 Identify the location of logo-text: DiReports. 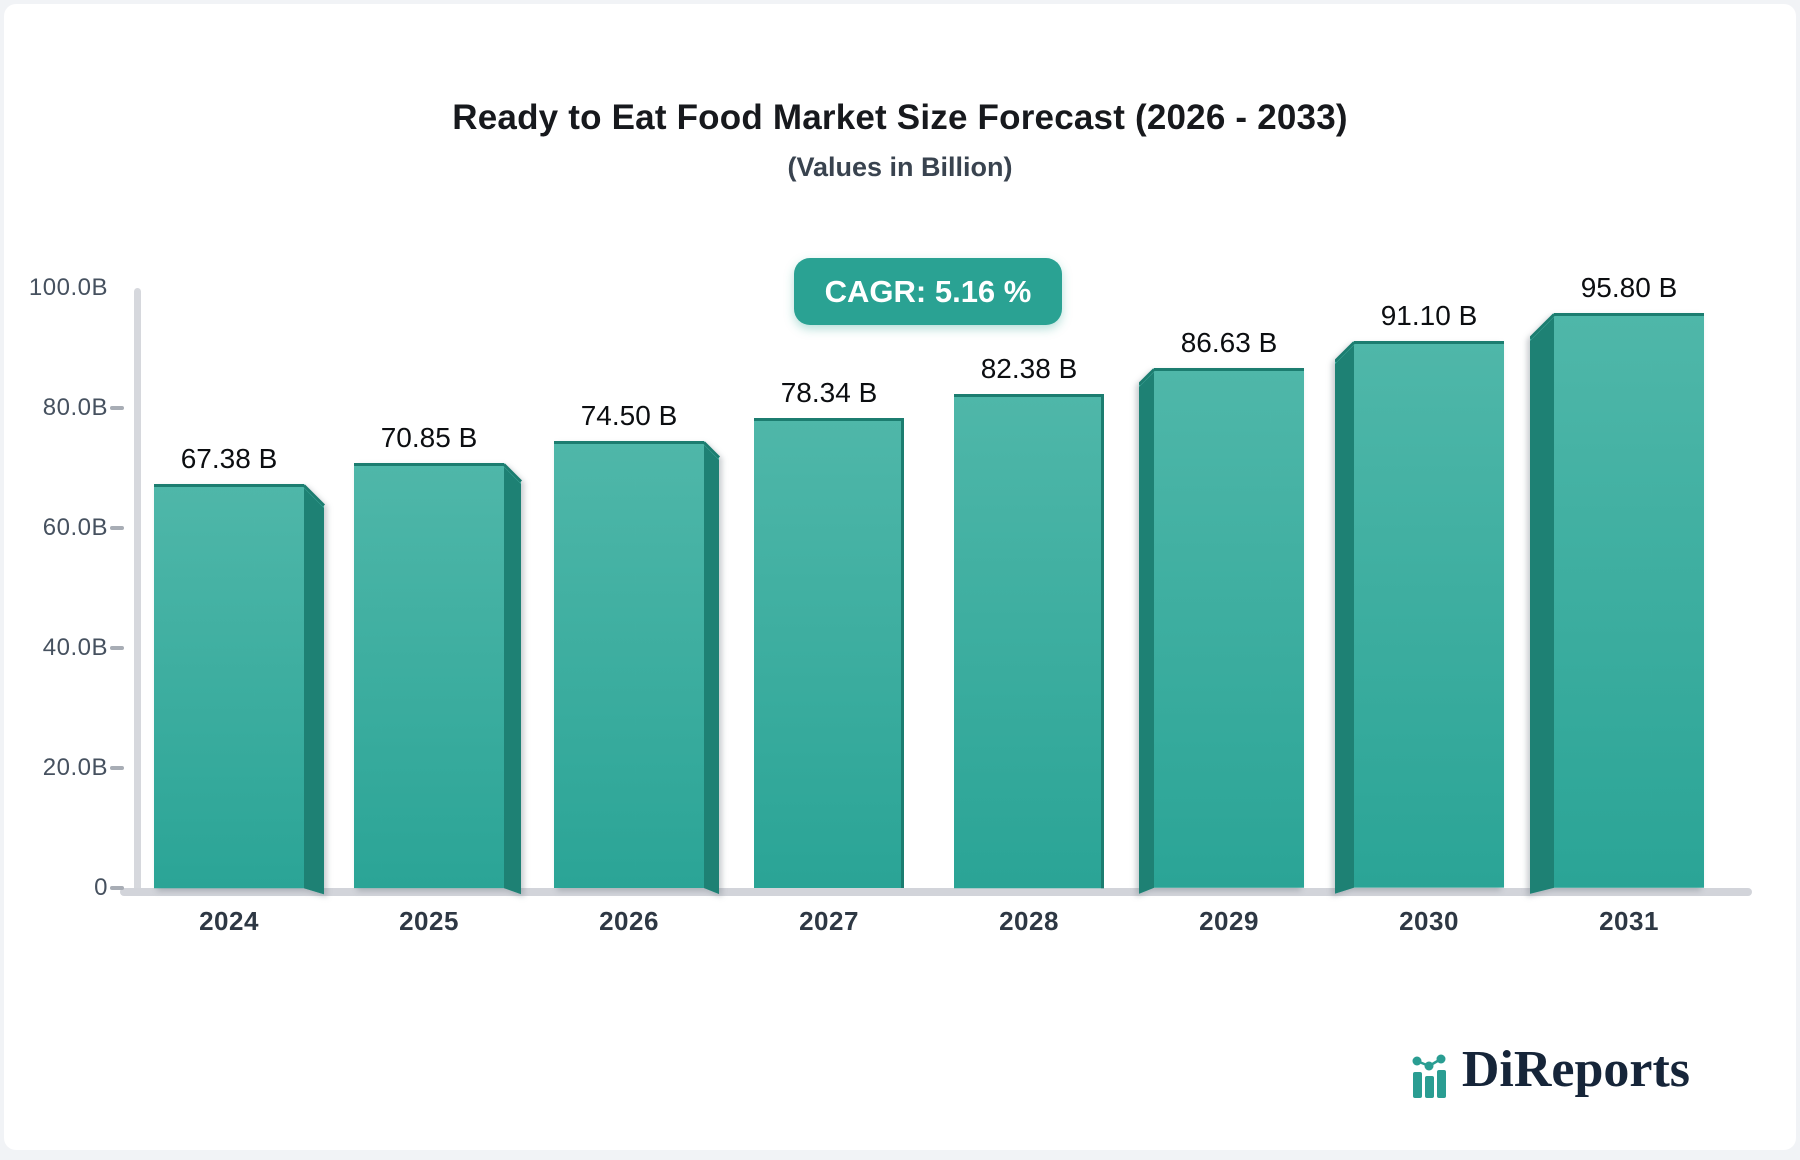
(1575, 1069).